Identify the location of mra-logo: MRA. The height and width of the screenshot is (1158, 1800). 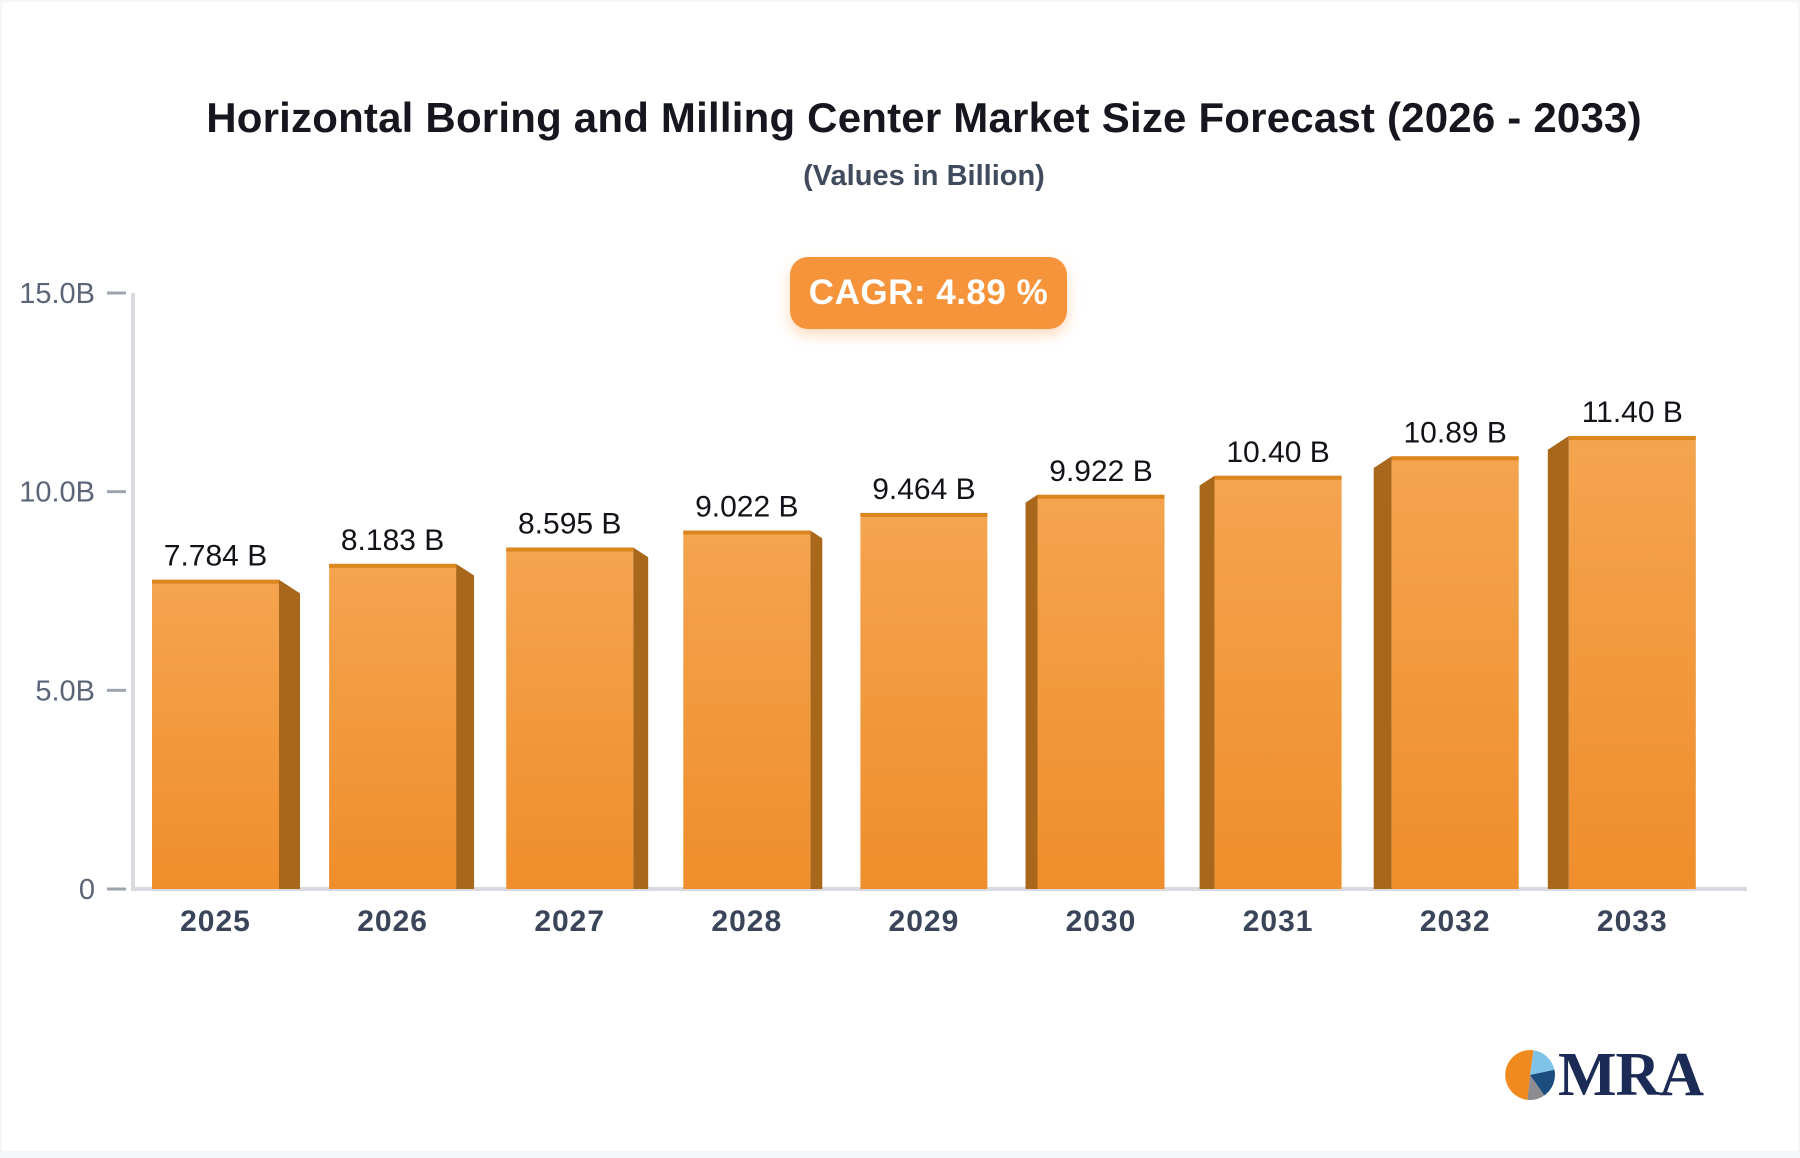
(1603, 1075).